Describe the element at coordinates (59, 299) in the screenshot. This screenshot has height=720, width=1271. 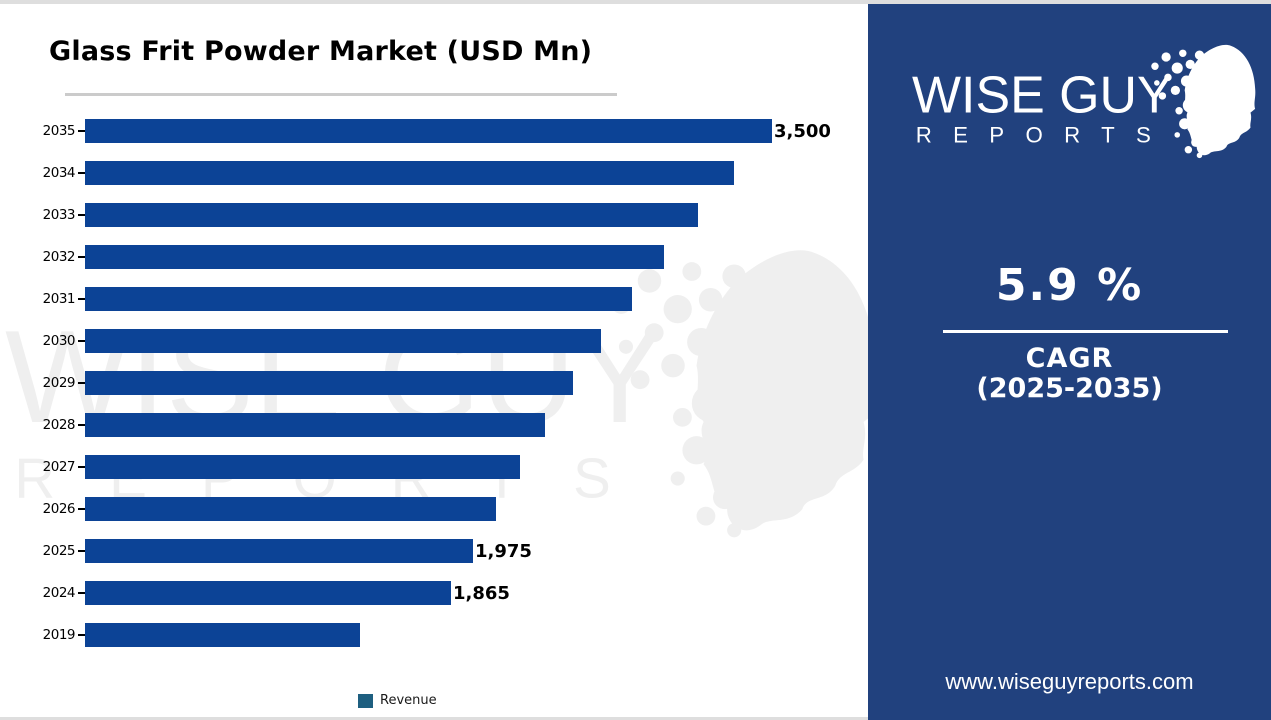
I see `y-tick-label: 2031` at that location.